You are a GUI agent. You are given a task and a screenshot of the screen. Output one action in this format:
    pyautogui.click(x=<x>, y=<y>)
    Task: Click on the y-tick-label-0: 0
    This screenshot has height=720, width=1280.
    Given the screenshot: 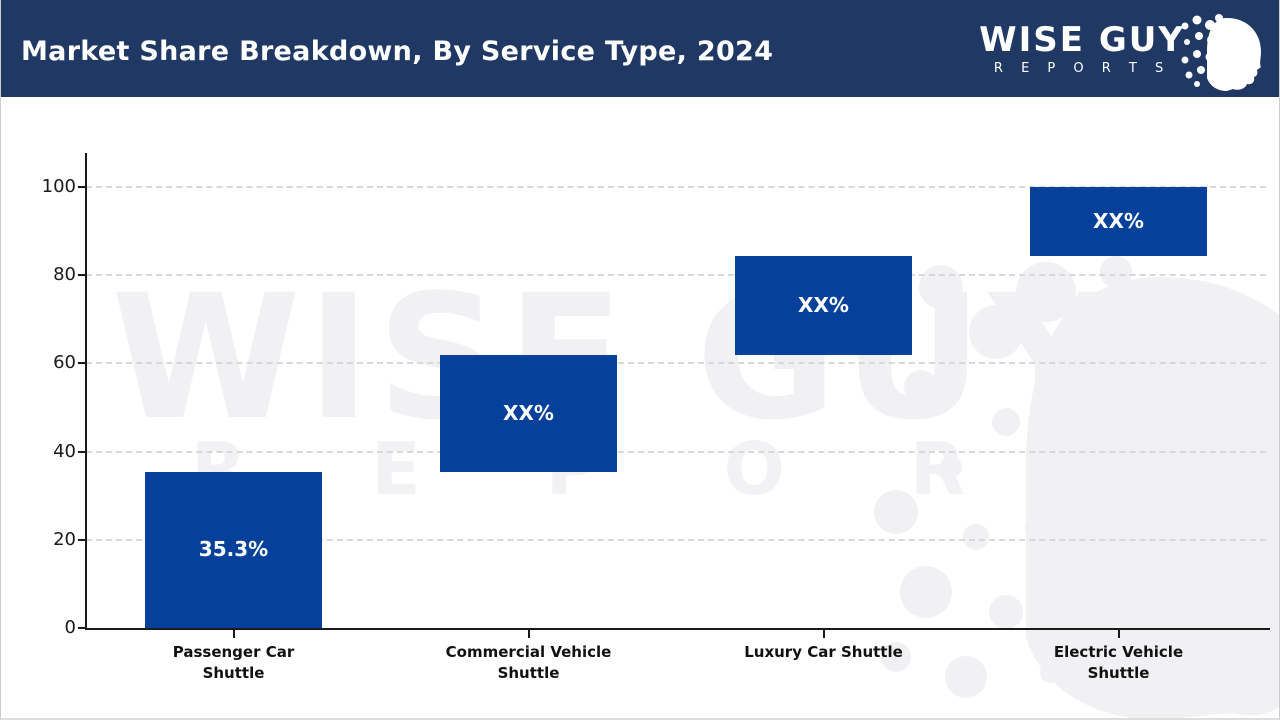 What is the action you would take?
    pyautogui.click(x=70, y=627)
    